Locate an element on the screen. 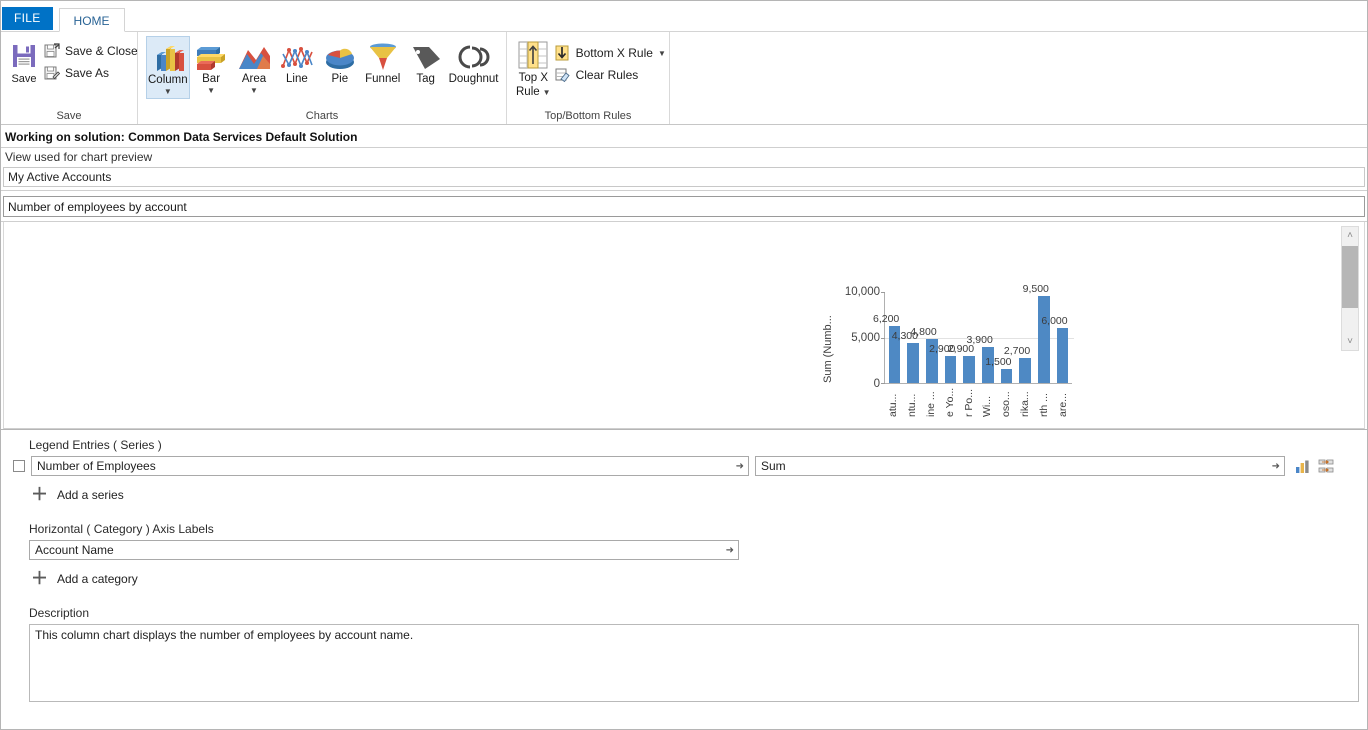 This screenshot has width=1368, height=730. chart-title-section: Number of employees by account is located at coordinates (684, 206).